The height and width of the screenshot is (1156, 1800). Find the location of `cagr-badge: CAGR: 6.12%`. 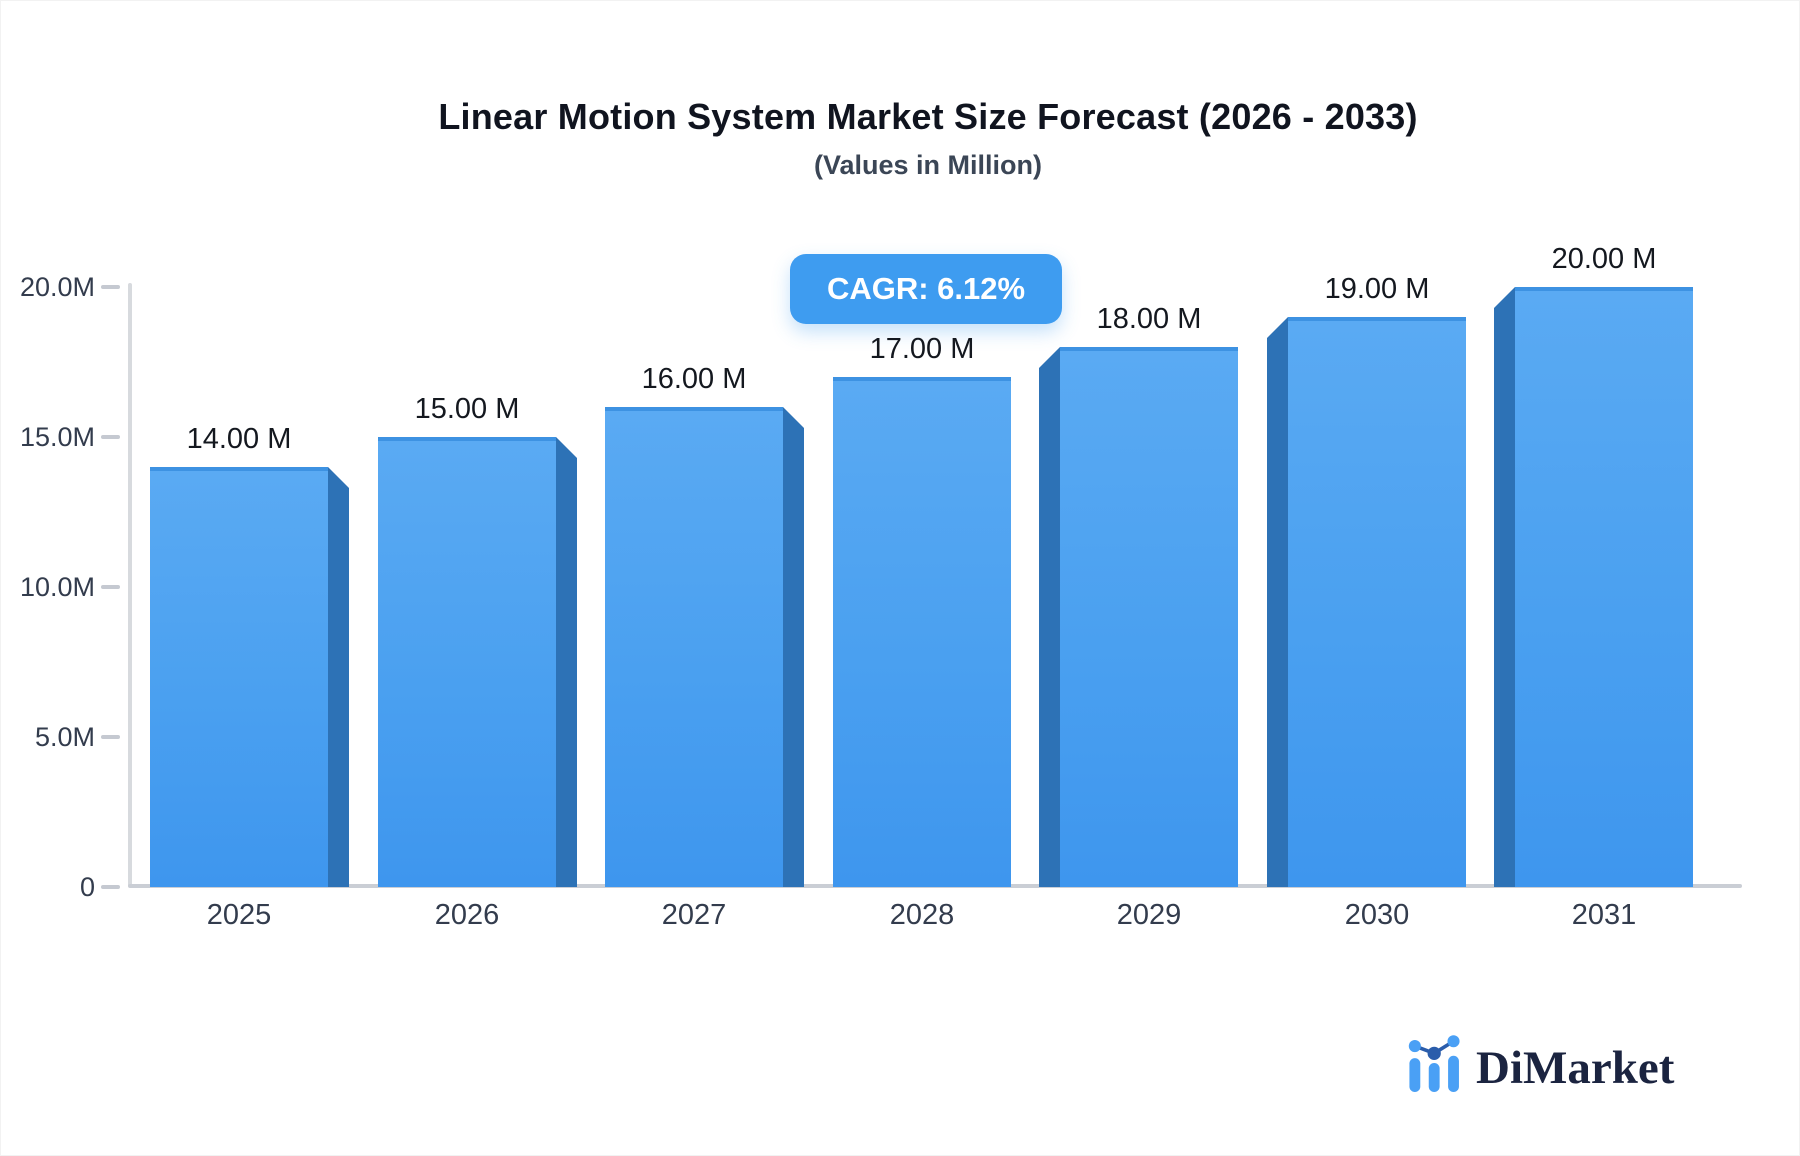

cagr-badge: CAGR: 6.12% is located at coordinates (926, 289).